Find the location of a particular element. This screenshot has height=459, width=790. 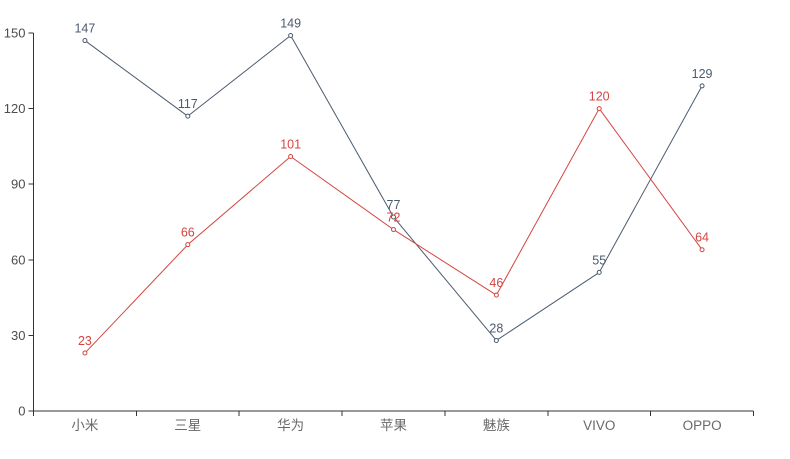

y-tick-label: 120 is located at coordinates (15, 108).